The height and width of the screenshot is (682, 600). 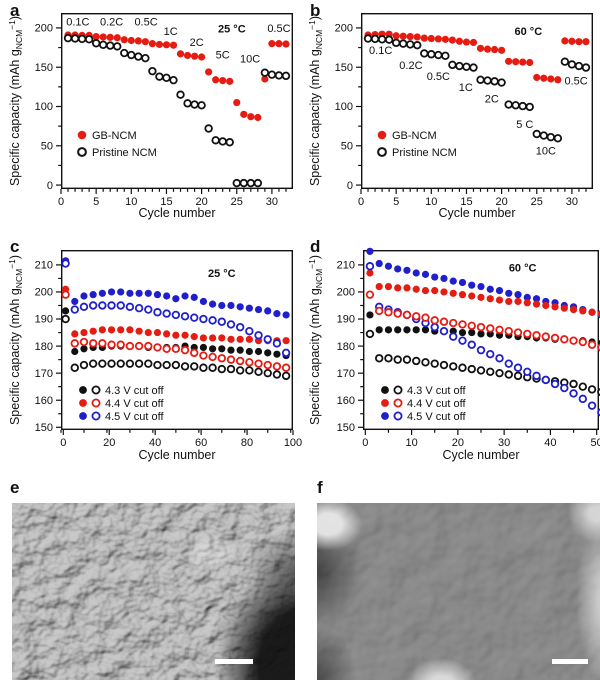 I want to click on x-tick-label: 15, so click(x=166, y=202).